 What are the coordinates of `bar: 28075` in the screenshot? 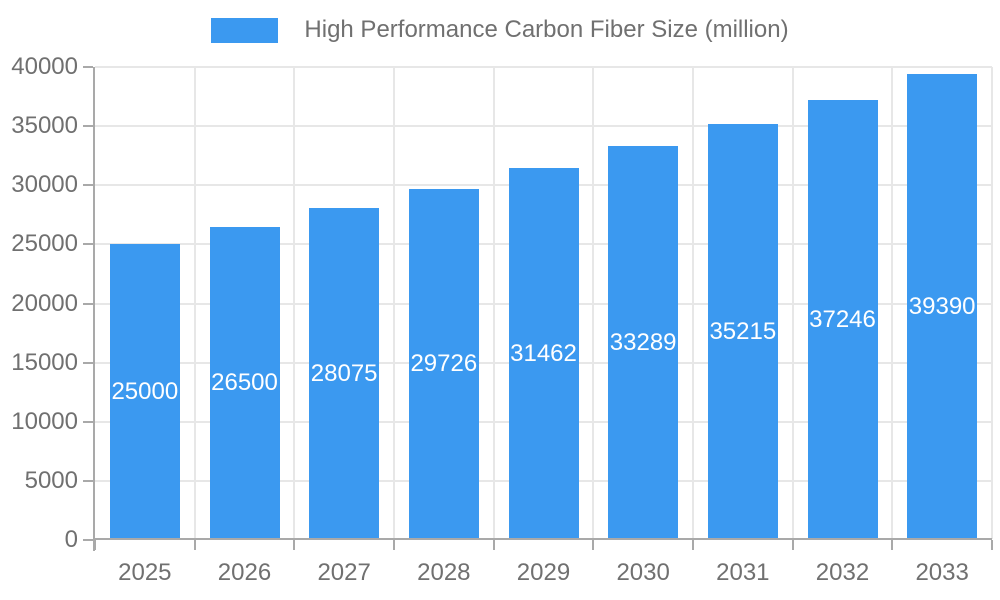 It's located at (344, 374).